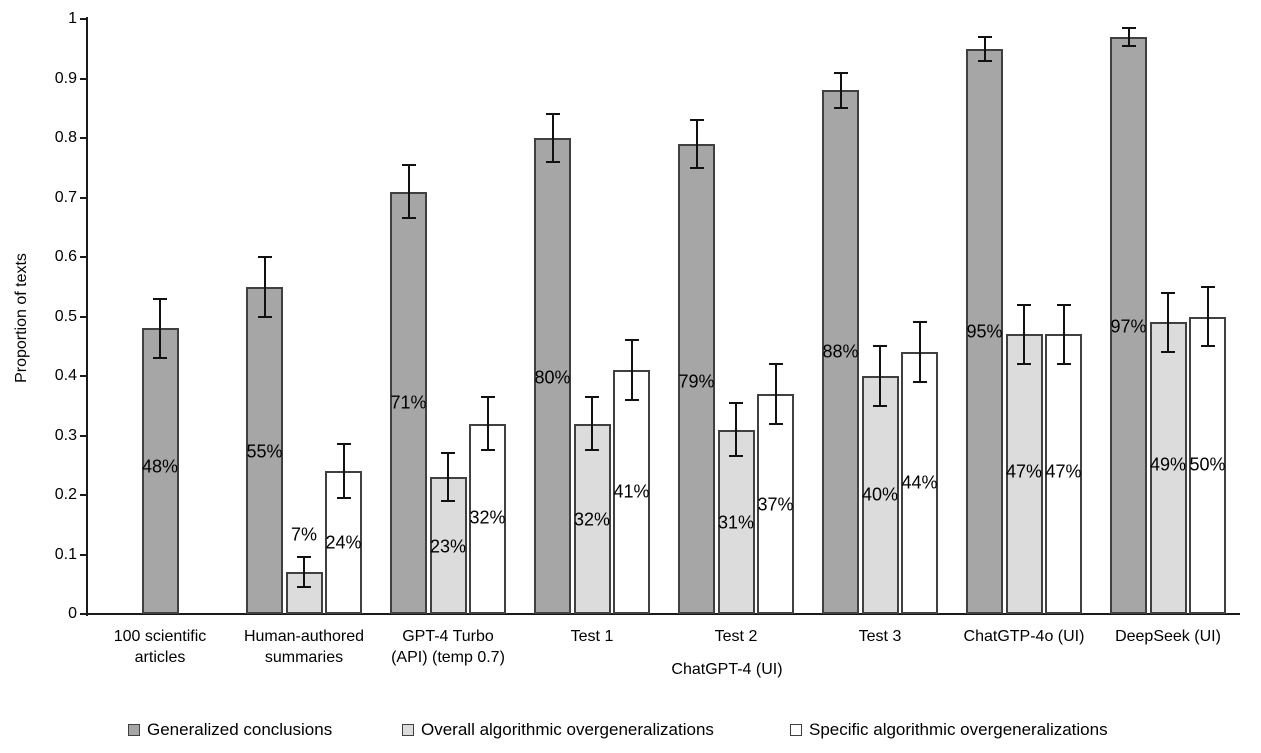  I want to click on y-tick-label: 0.1, so click(65, 554).